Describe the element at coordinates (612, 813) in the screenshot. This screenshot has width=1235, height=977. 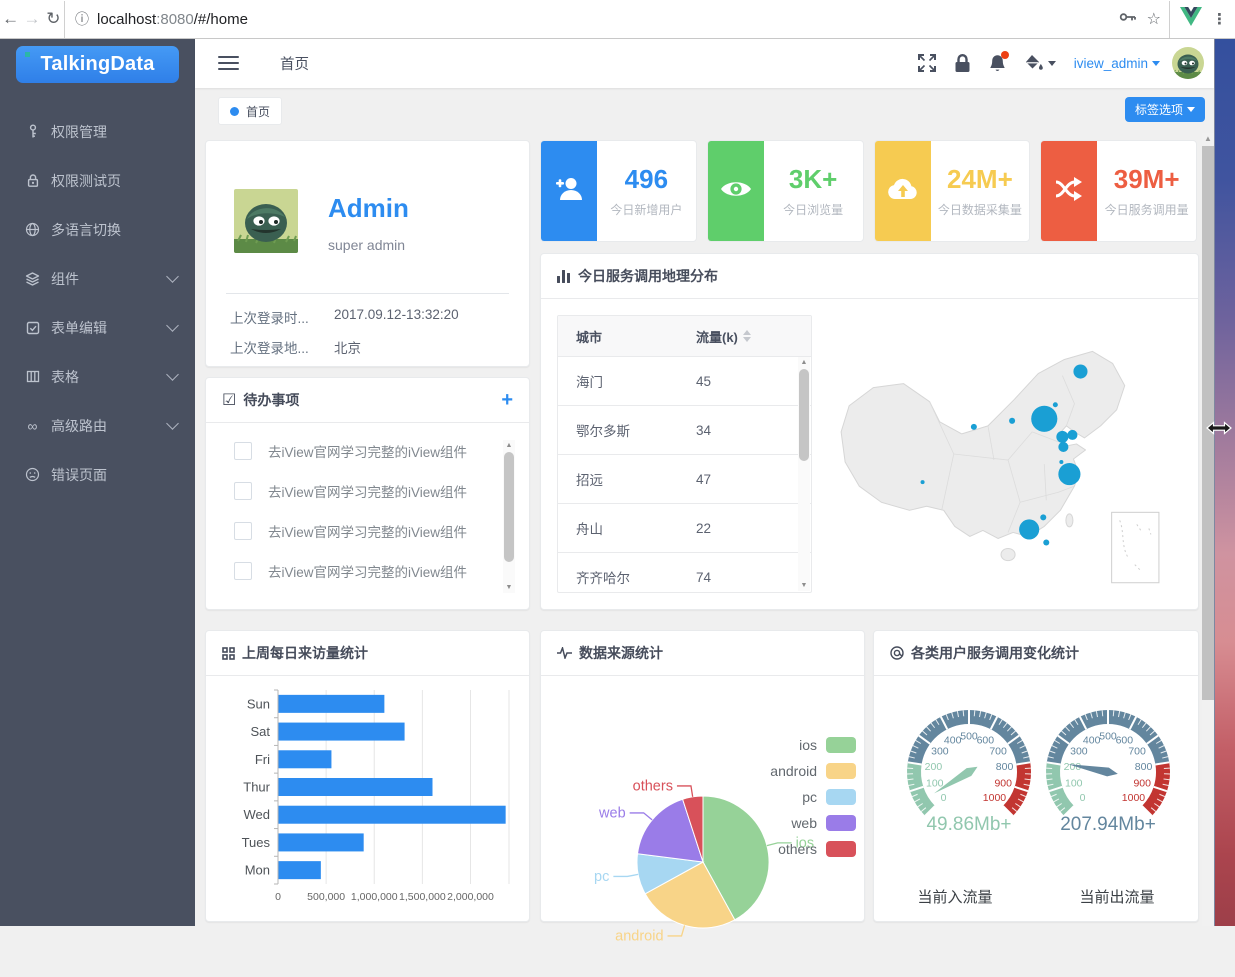
I see `svg-text: web` at that location.